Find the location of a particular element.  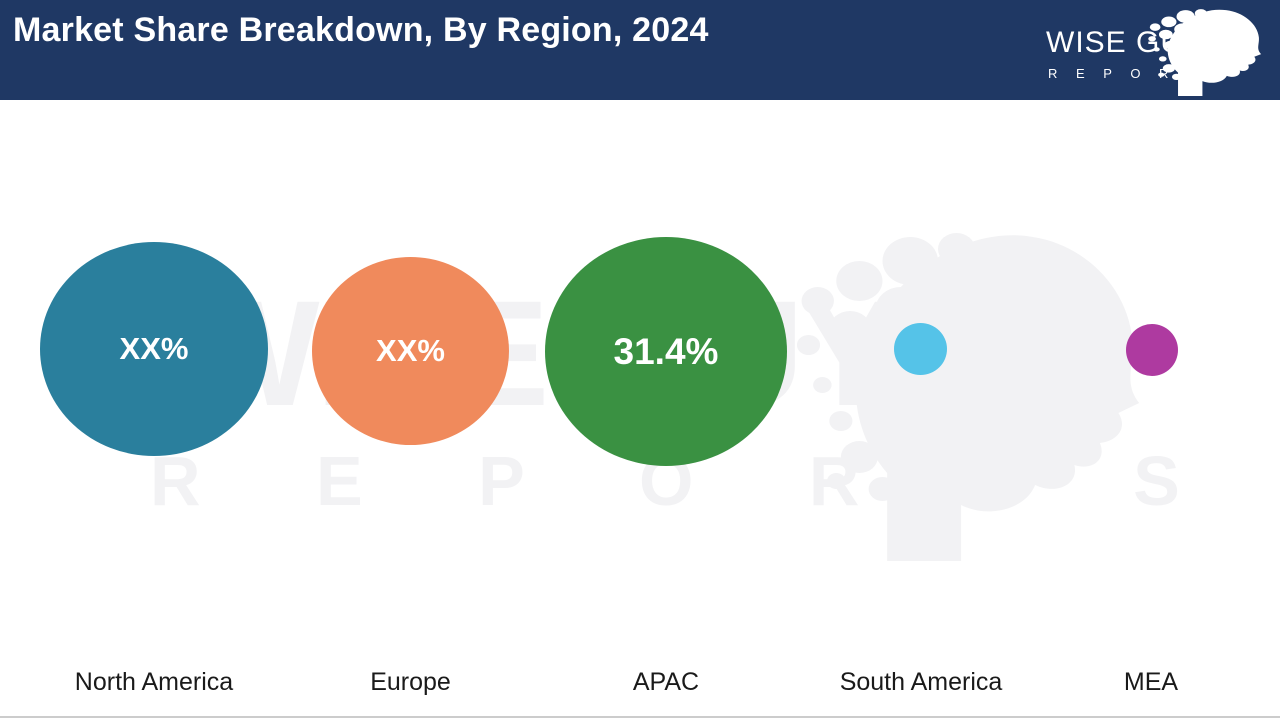

label-south-america: South America is located at coordinates (921, 682).